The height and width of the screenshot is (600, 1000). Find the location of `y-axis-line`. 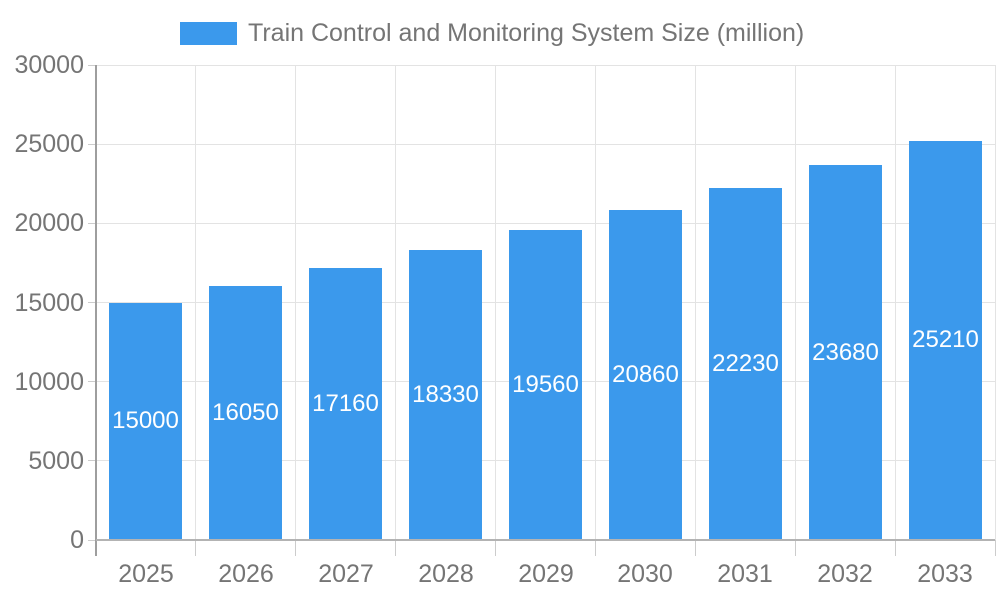

y-axis-line is located at coordinates (96, 310).